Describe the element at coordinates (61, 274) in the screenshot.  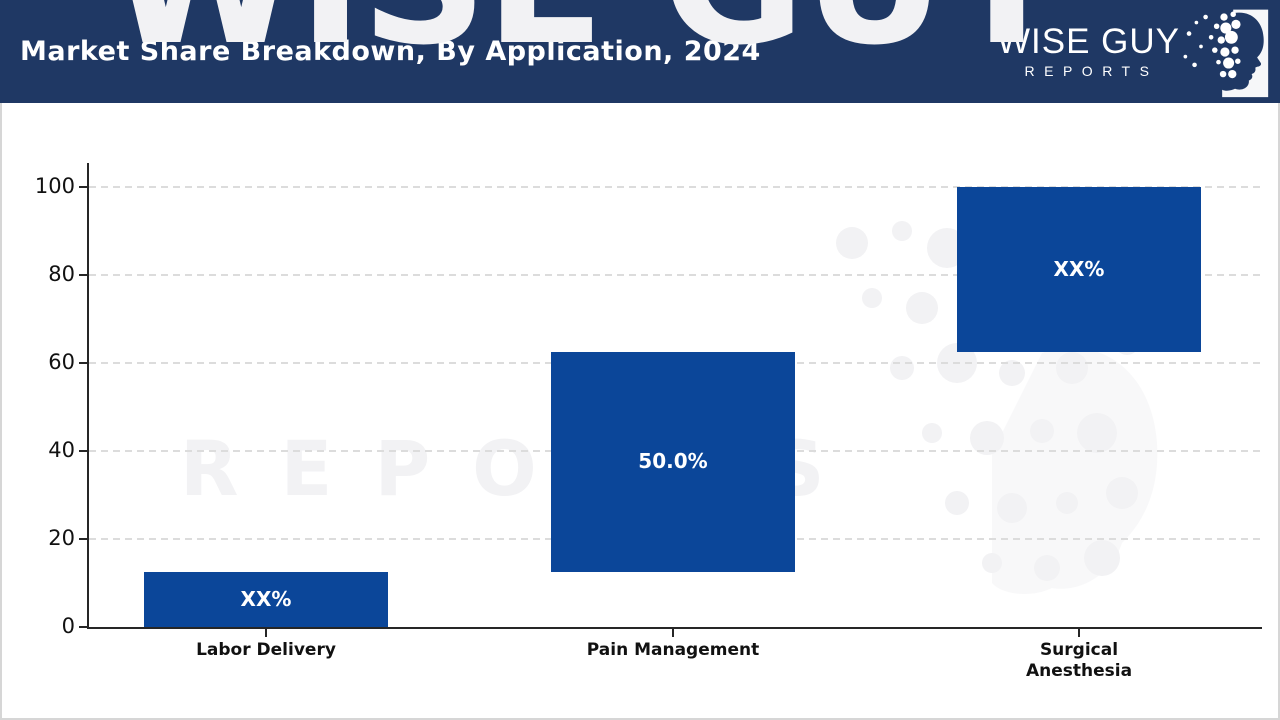
I see `y-tick-label-80: 80` at that location.